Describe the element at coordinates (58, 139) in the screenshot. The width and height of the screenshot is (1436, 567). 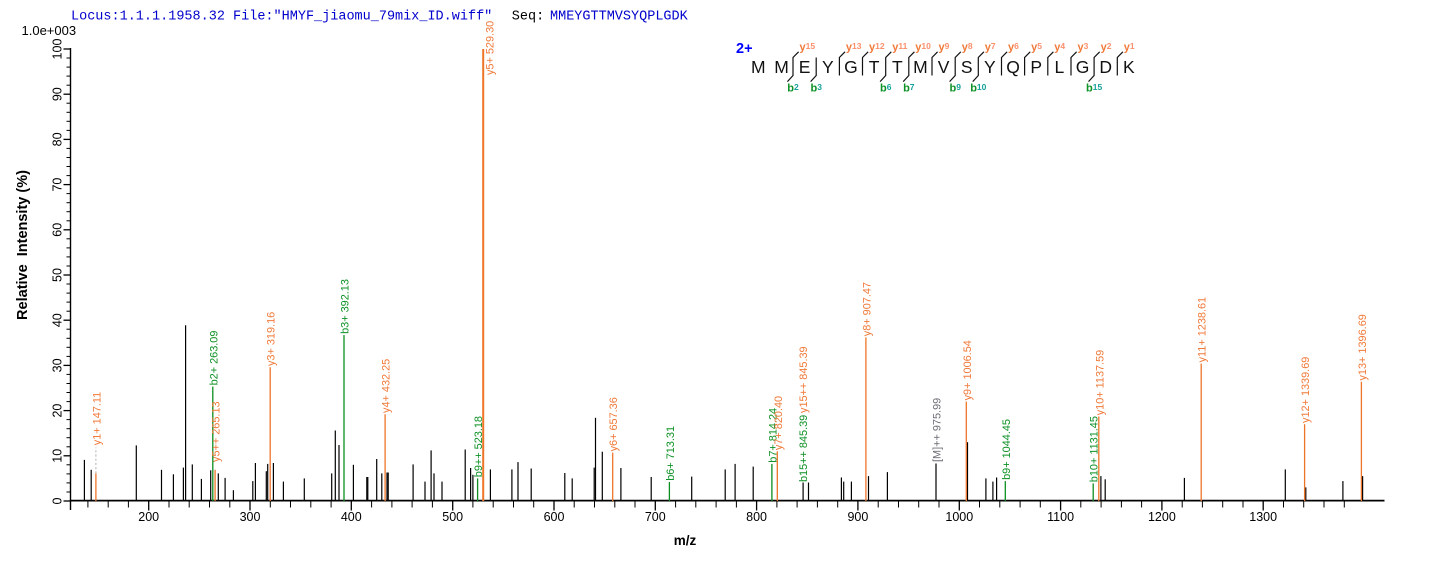
I see `svg-text: 80` at that location.